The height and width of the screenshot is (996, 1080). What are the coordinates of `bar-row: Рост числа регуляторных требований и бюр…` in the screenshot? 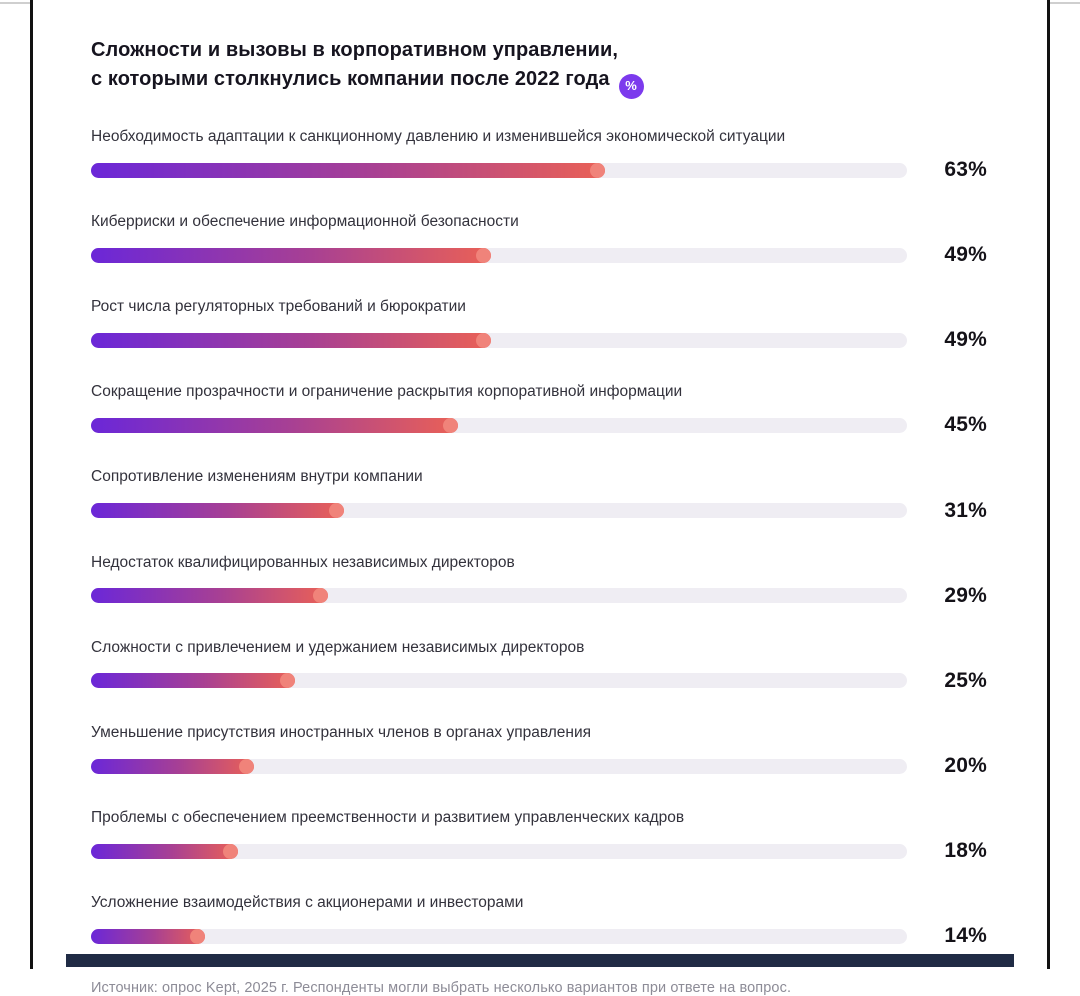 It's located at (539, 324).